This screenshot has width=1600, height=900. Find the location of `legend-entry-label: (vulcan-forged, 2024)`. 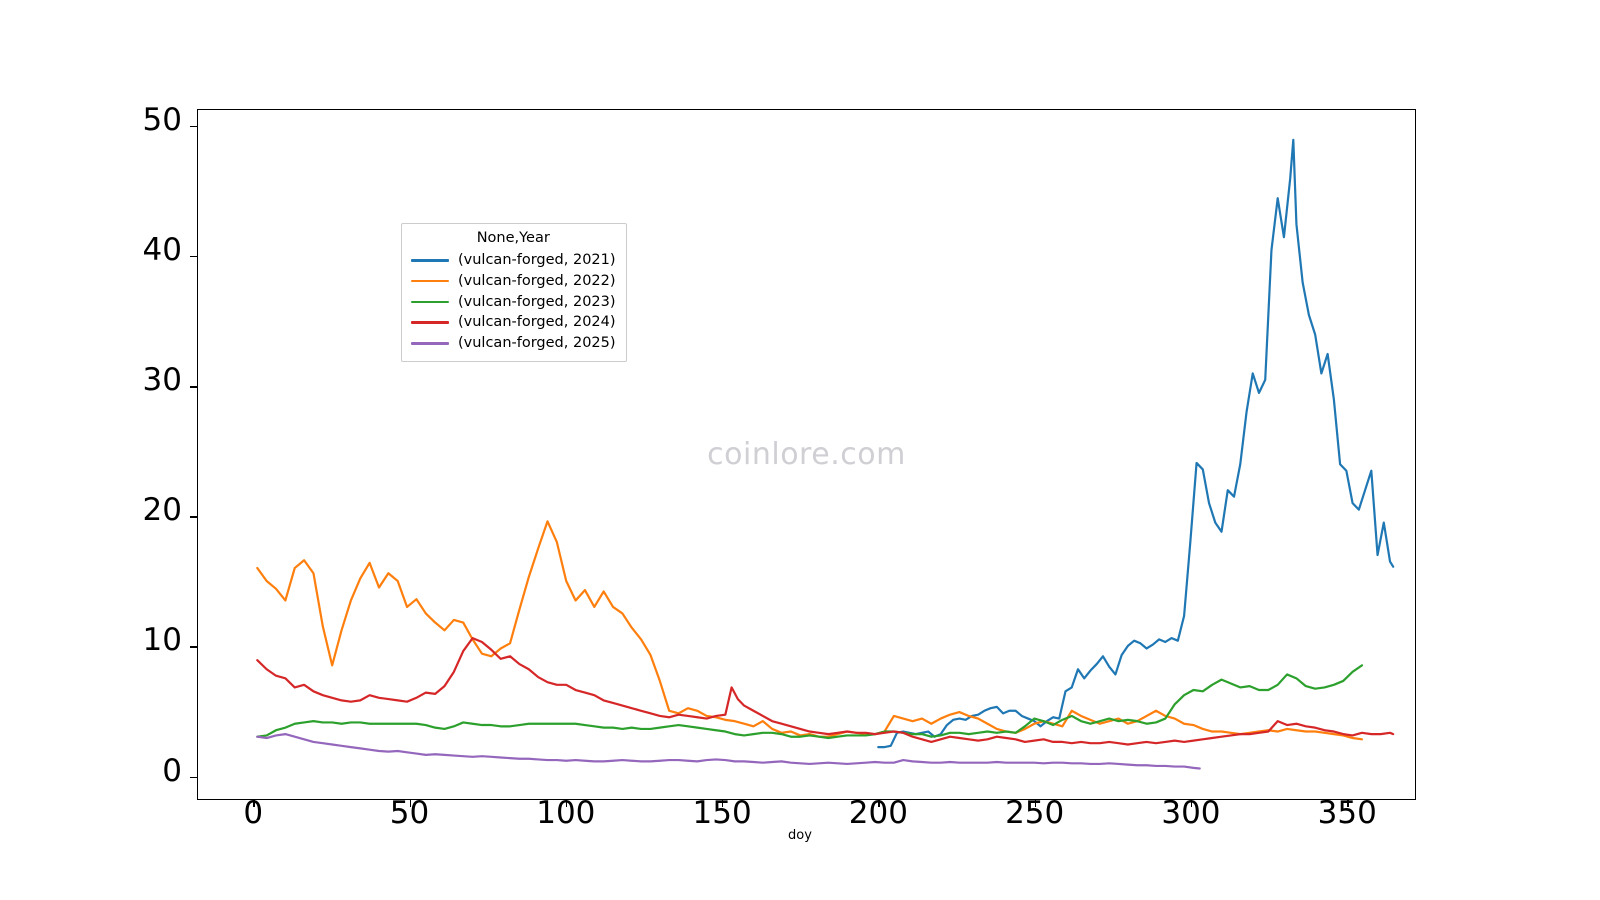

legend-entry-label: (vulcan-forged, 2024) is located at coordinates (537, 322).